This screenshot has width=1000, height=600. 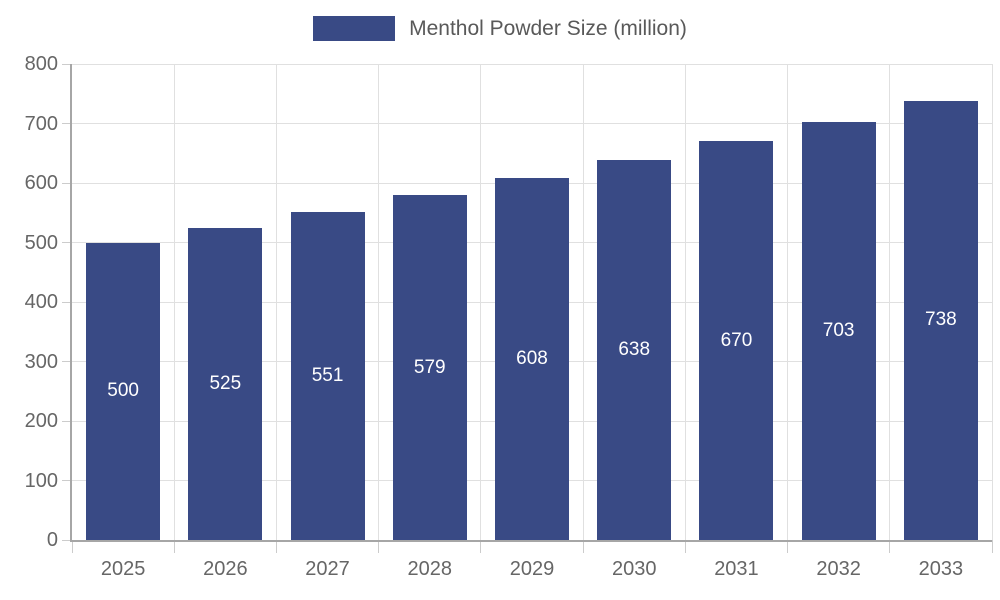 I want to click on bar-2027: 551, so click(x=327, y=376).